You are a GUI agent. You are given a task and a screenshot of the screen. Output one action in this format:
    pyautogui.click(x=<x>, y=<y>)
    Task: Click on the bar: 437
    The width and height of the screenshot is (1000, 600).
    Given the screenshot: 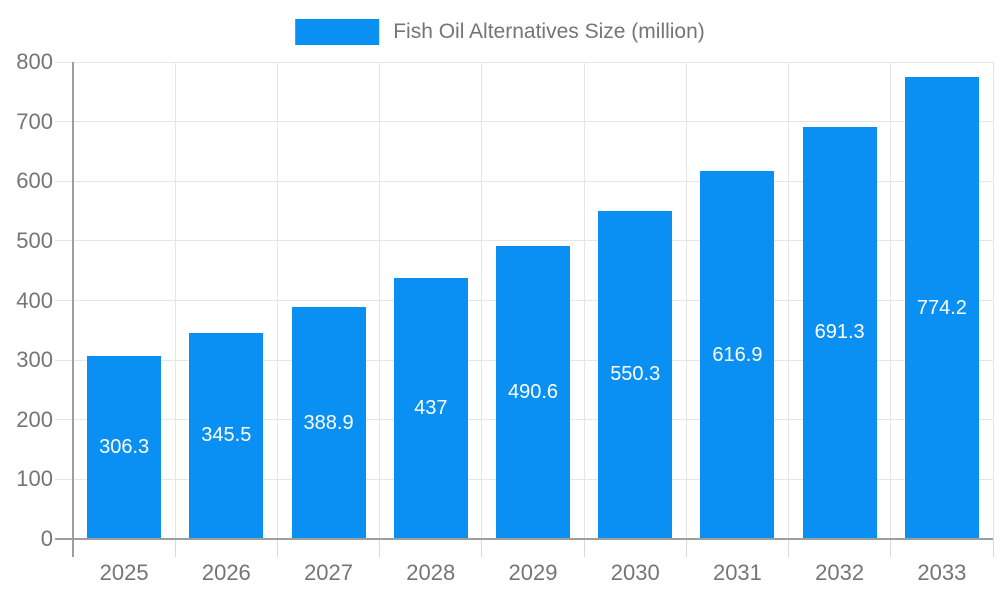 What is the action you would take?
    pyautogui.click(x=430, y=408)
    